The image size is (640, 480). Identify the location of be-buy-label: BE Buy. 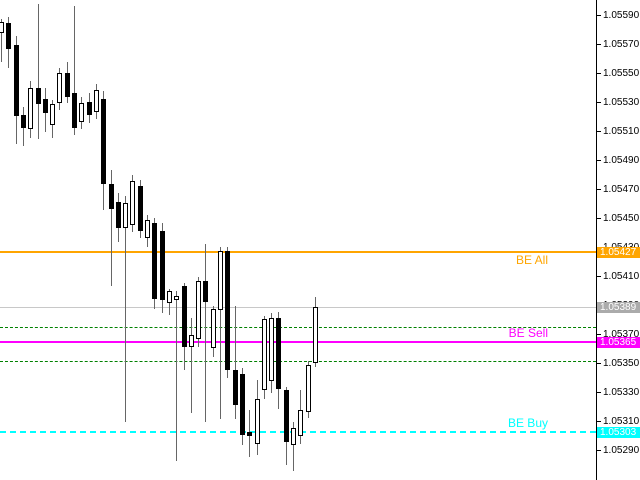
(527, 423).